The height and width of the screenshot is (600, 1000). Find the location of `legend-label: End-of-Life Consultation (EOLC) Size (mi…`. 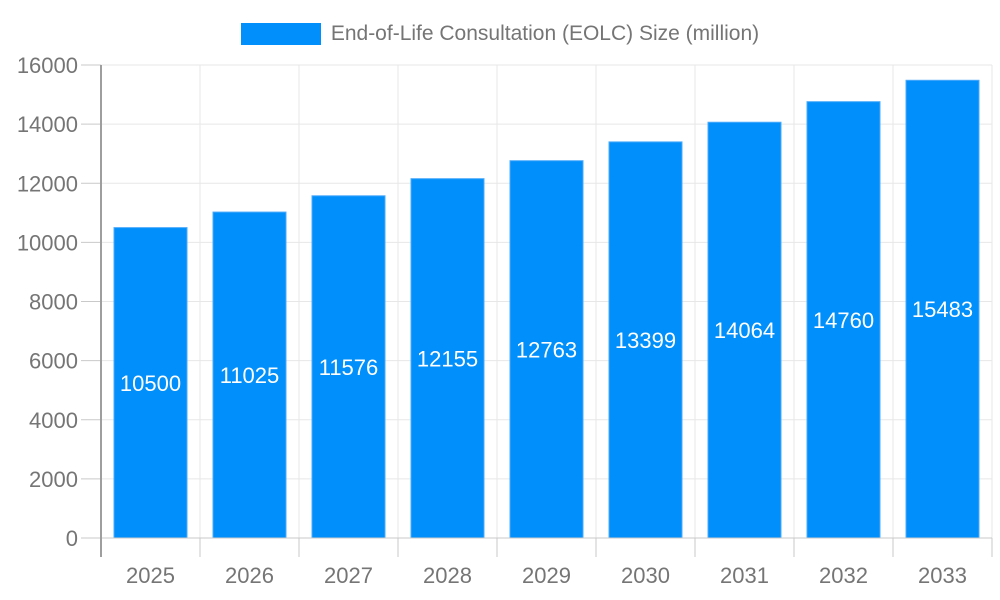

legend-label: End-of-Life Consultation (EOLC) Size (mi… is located at coordinates (545, 33).